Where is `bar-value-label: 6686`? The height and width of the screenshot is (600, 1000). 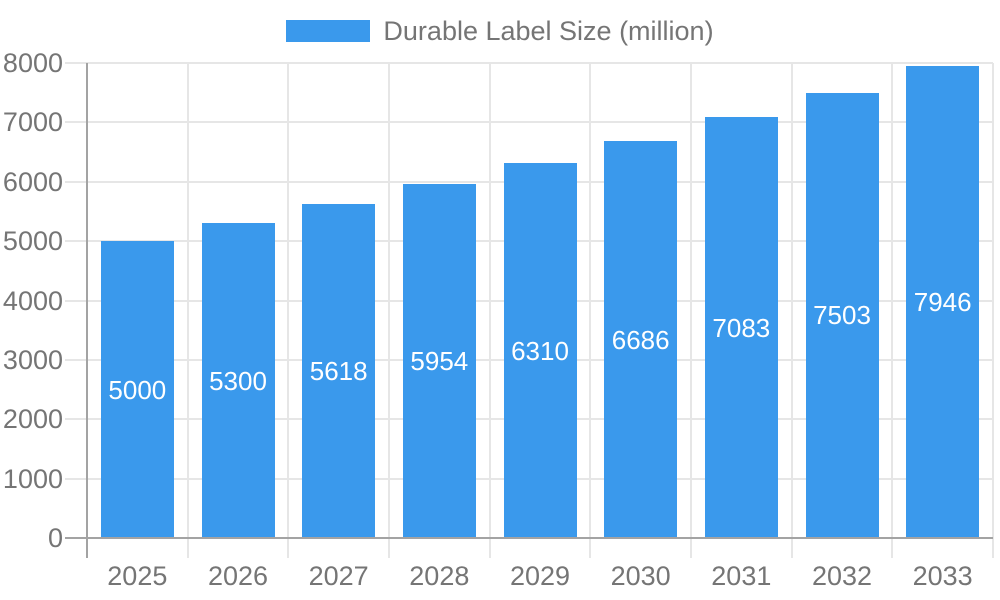
bar-value-label: 6686 is located at coordinates (640, 339).